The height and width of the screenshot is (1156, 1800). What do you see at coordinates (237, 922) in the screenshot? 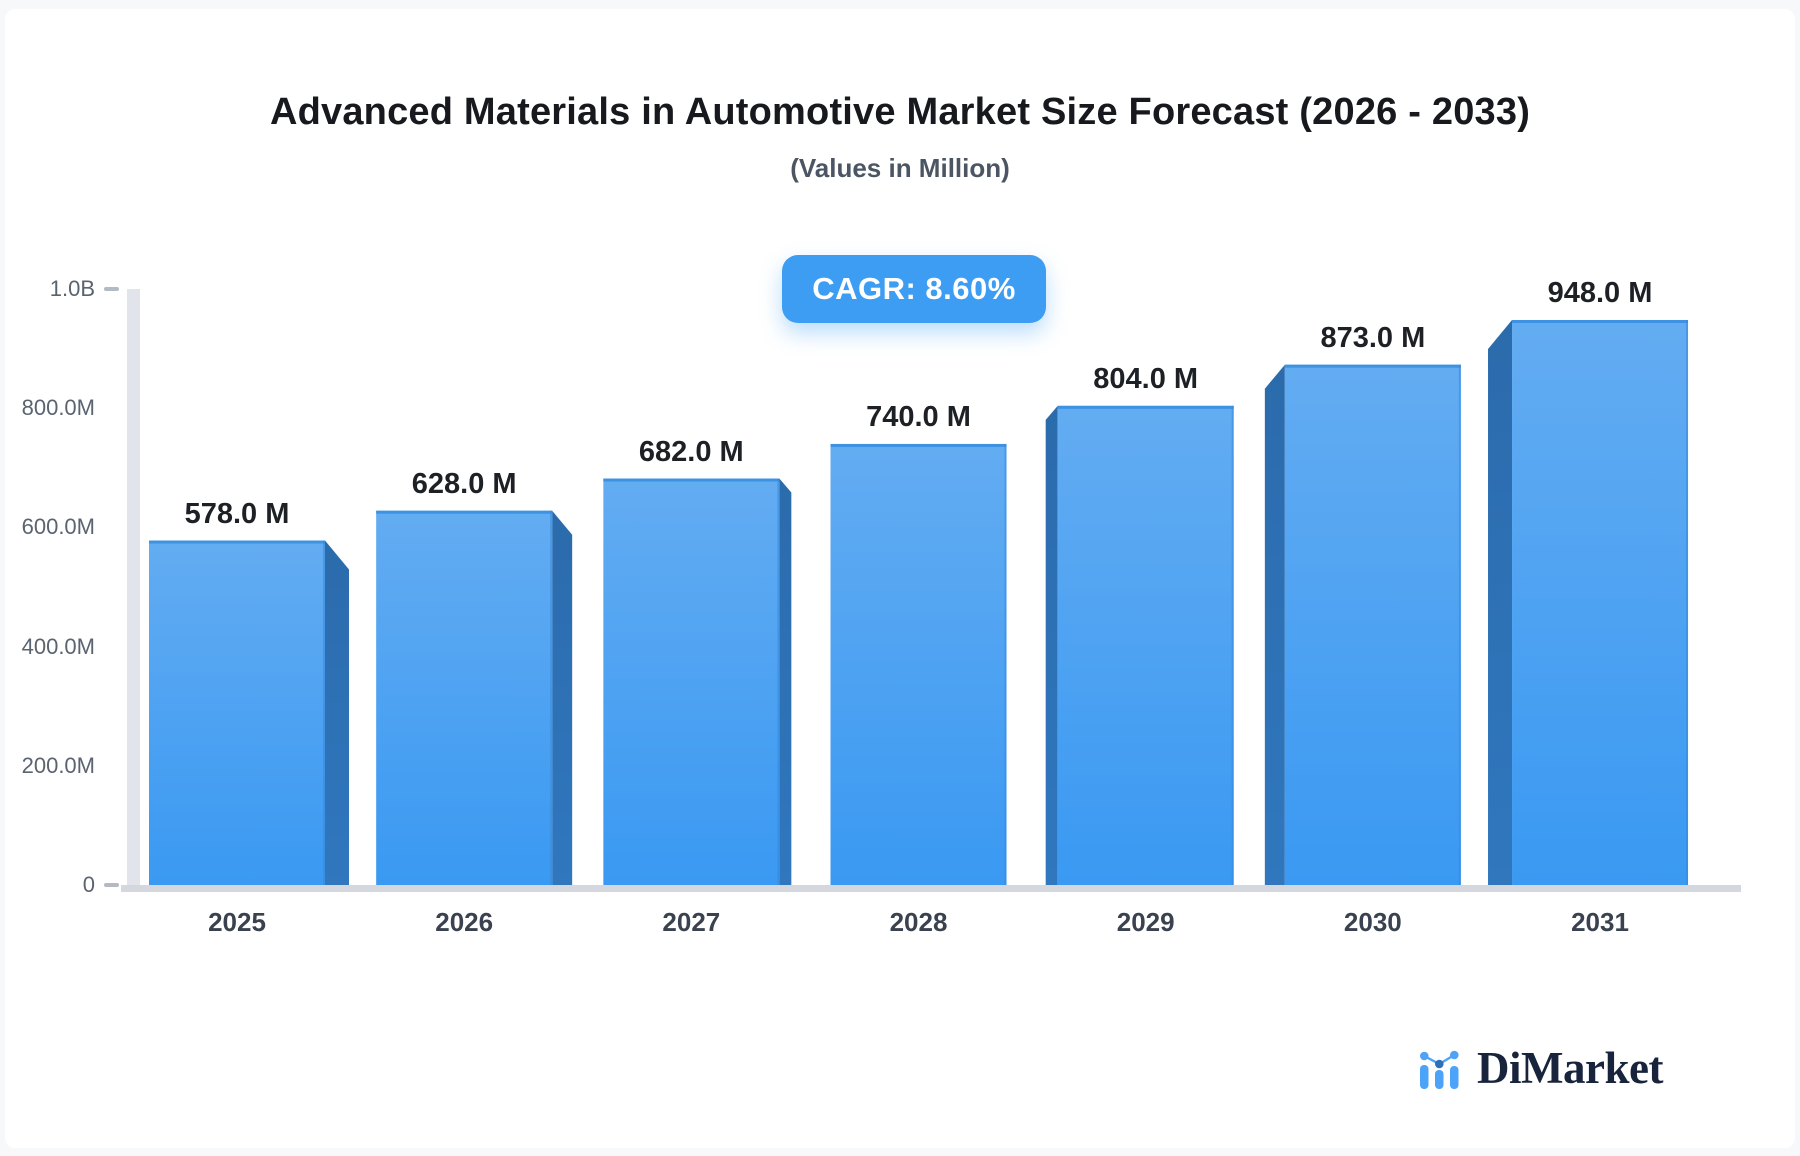
I see `x-axis-label: 2025` at bounding box center [237, 922].